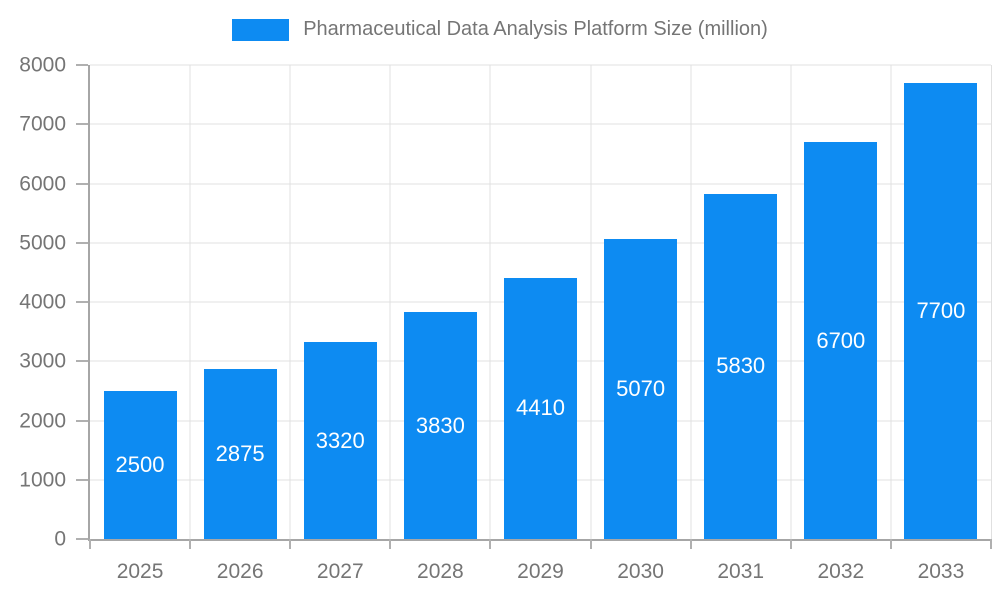 The image size is (1000, 600). I want to click on bar: 7700, so click(941, 310).